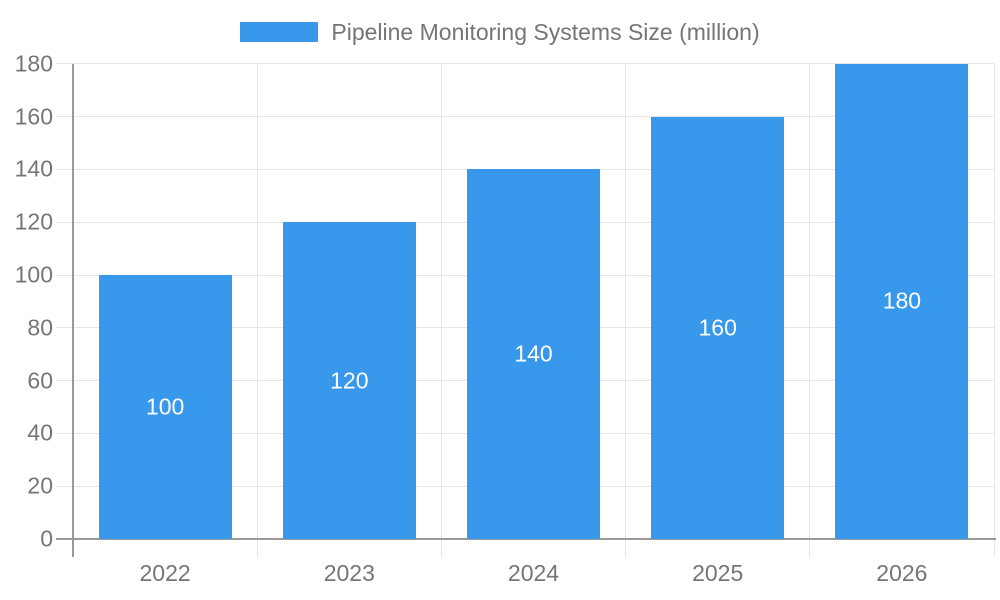  Describe the element at coordinates (33, 221) in the screenshot. I see `y-axis-tick-label: 120` at that location.